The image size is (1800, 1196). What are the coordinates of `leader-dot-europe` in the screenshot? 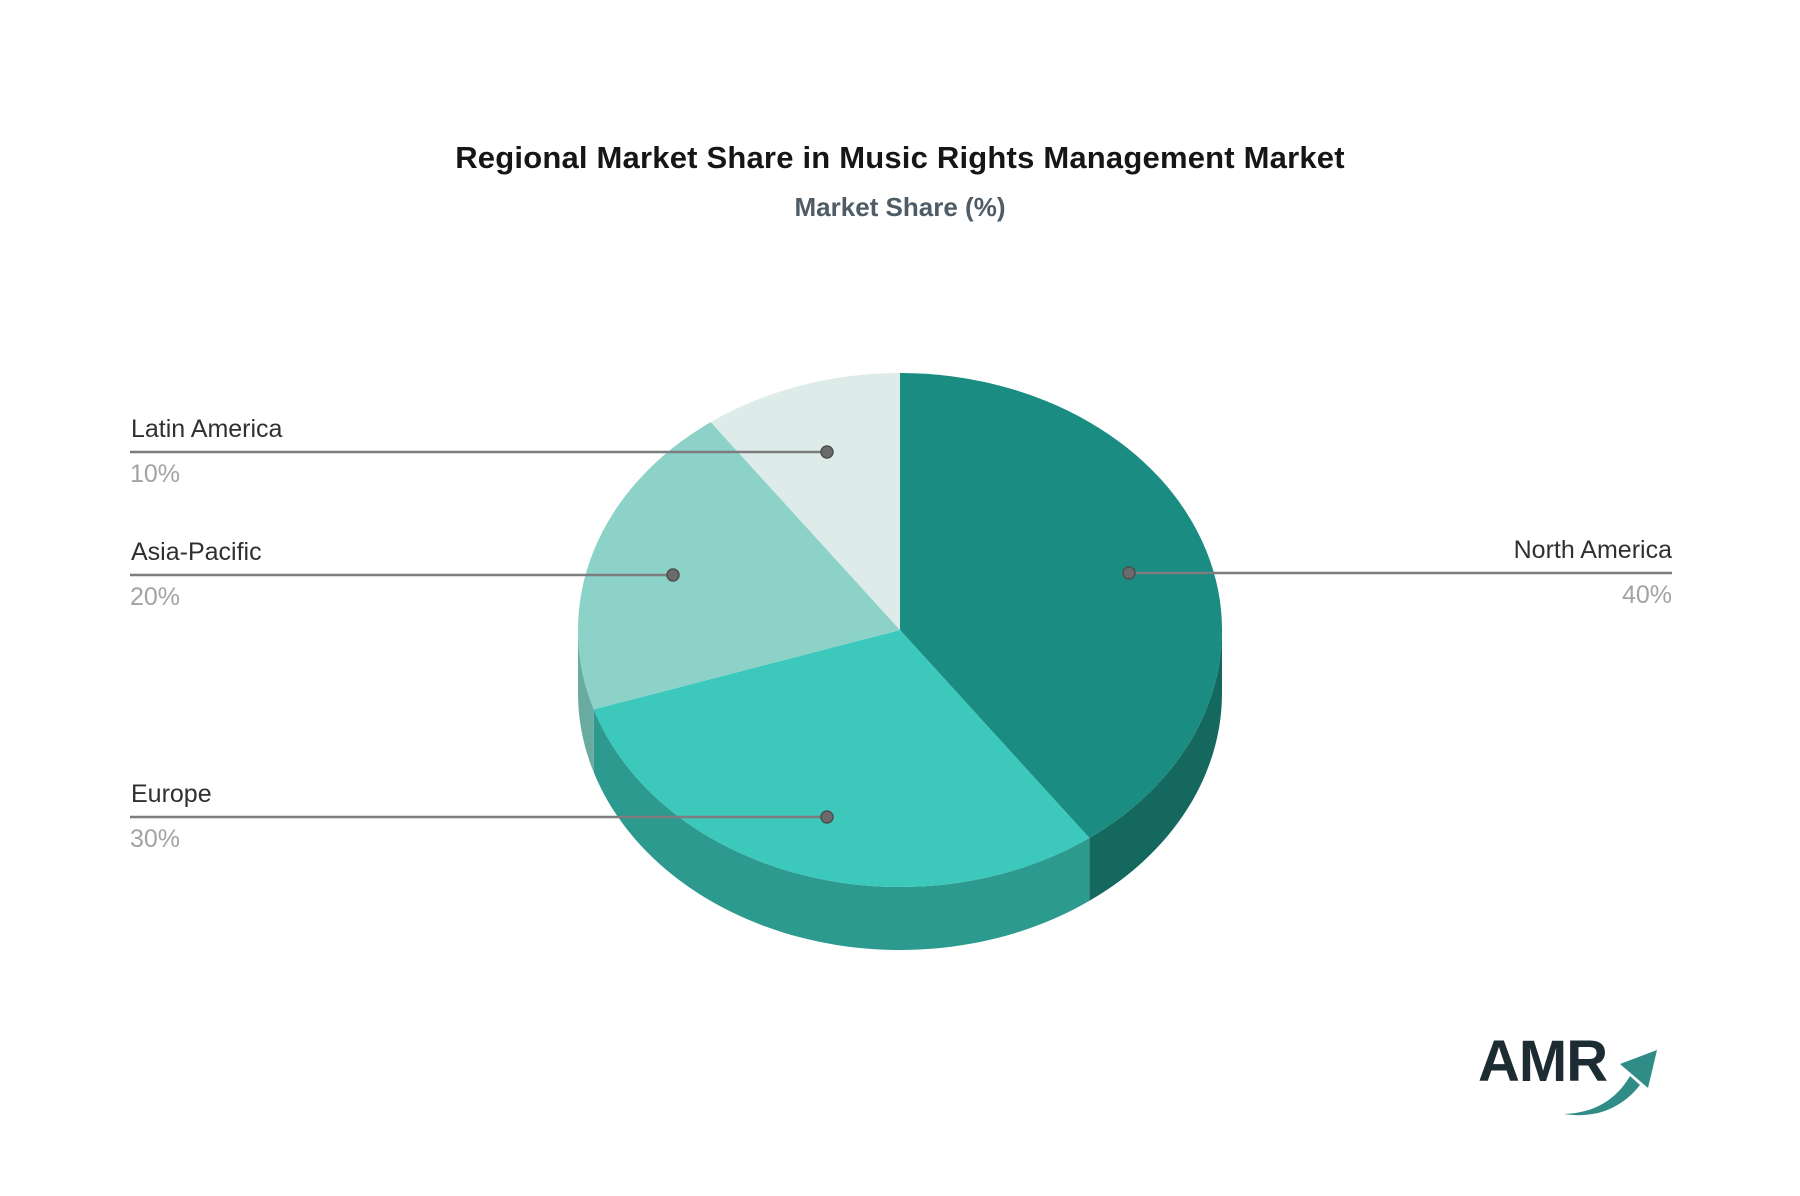 It's located at (827, 817).